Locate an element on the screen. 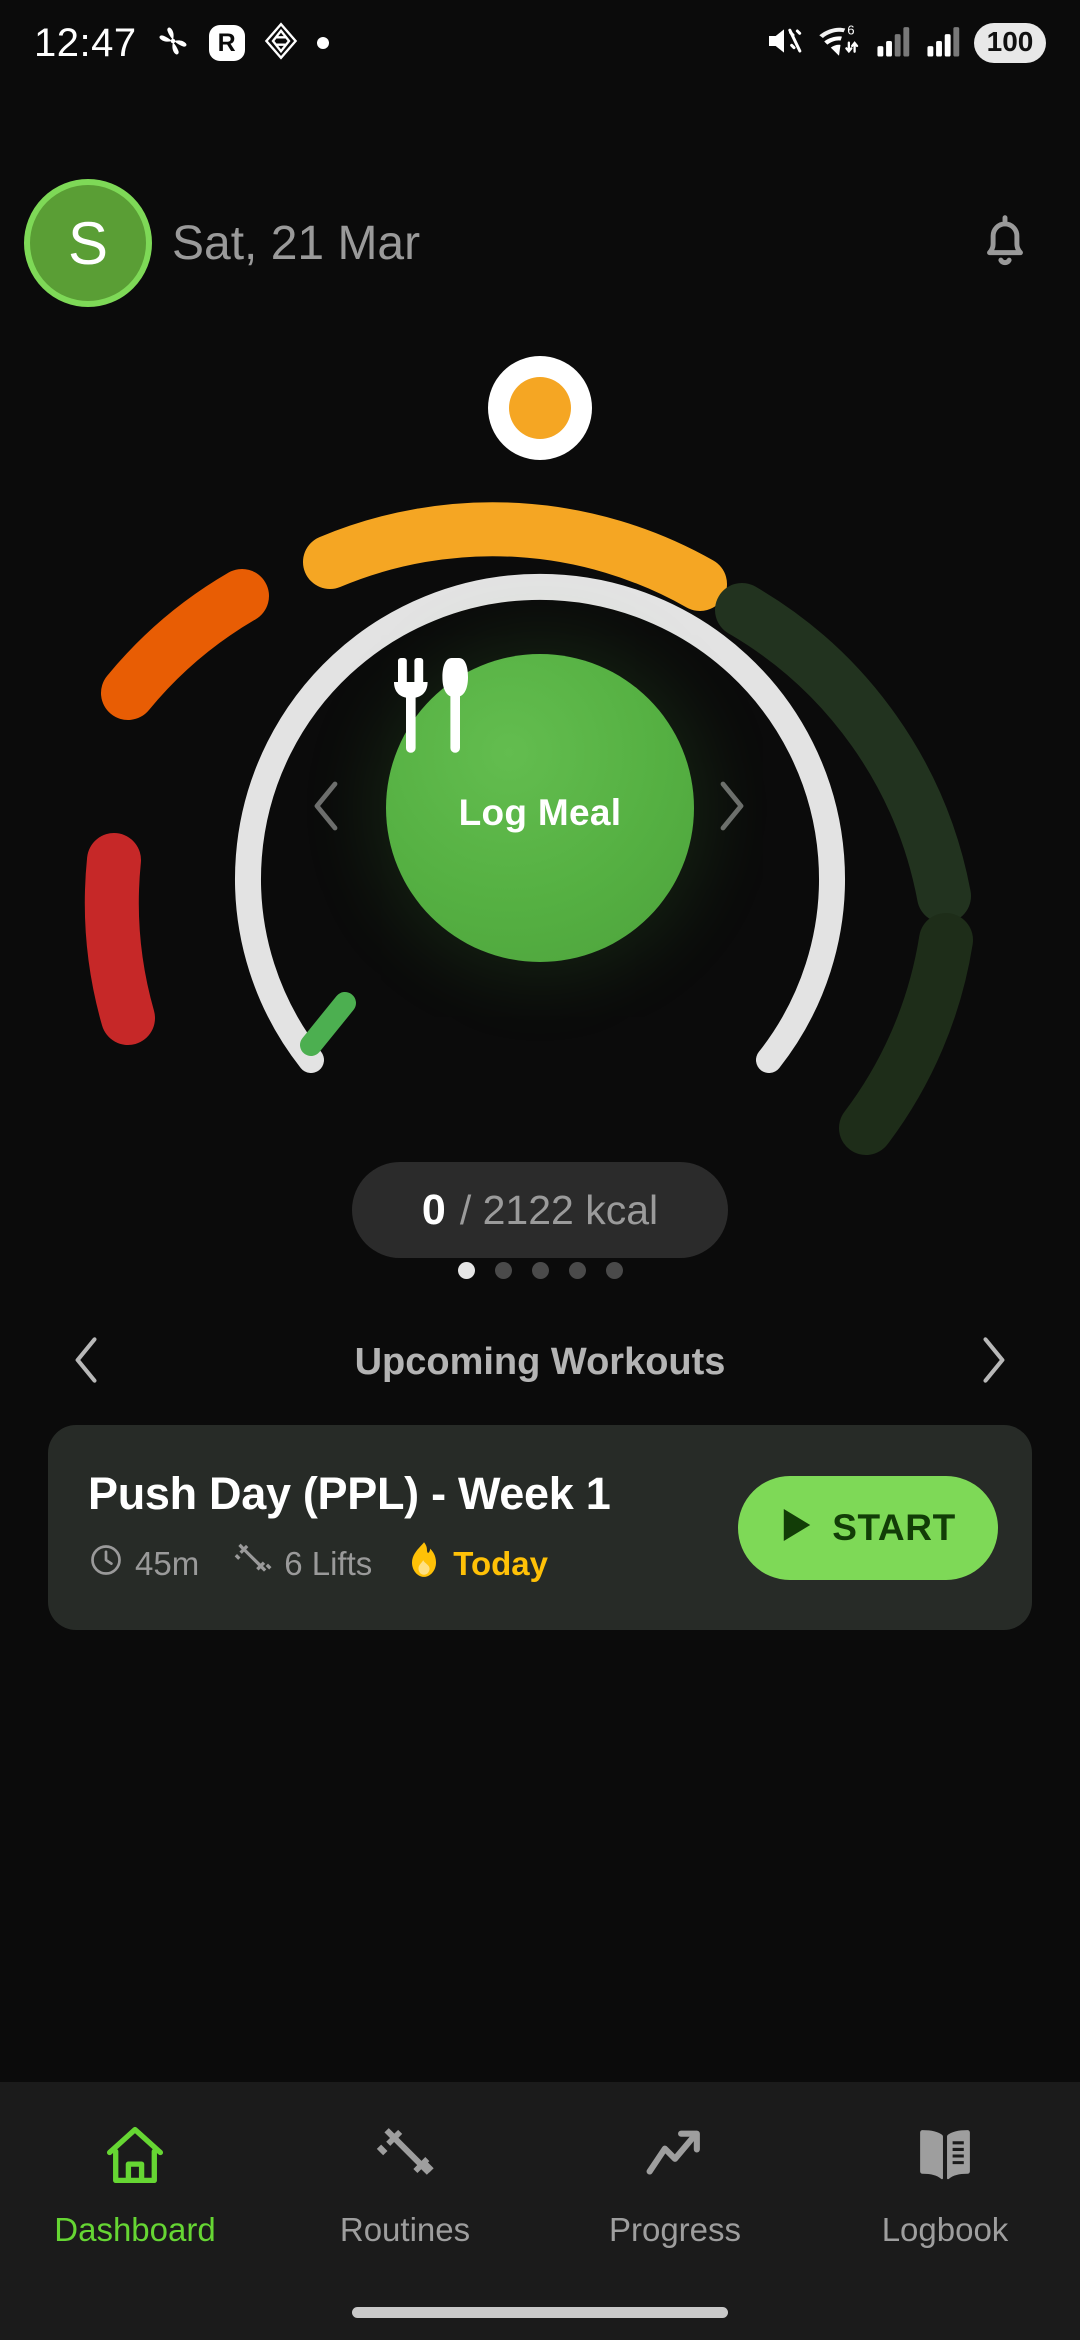 The width and height of the screenshot is (1080, 2340). workout-title: Push Day (PPL) - Week 1 is located at coordinates (349, 1493).